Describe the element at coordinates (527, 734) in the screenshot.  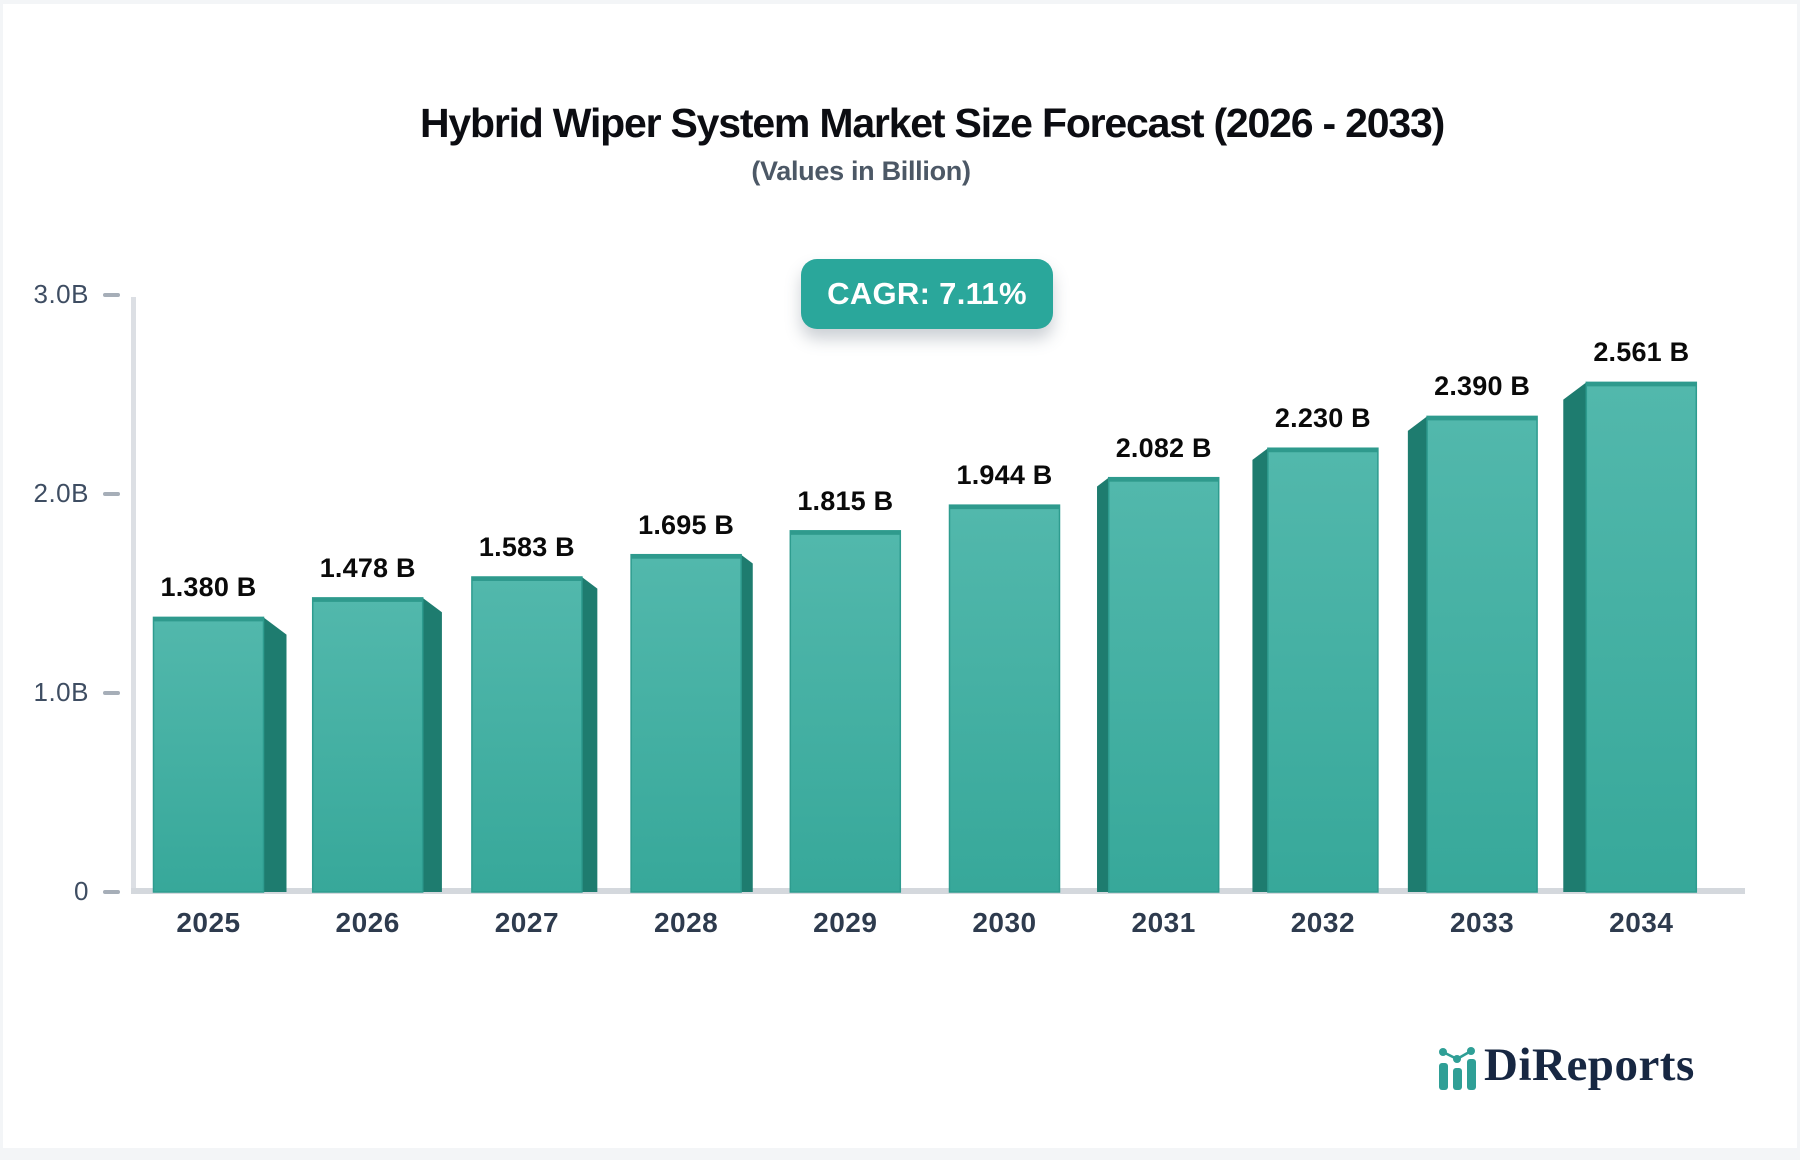
I see `bar-2027` at that location.